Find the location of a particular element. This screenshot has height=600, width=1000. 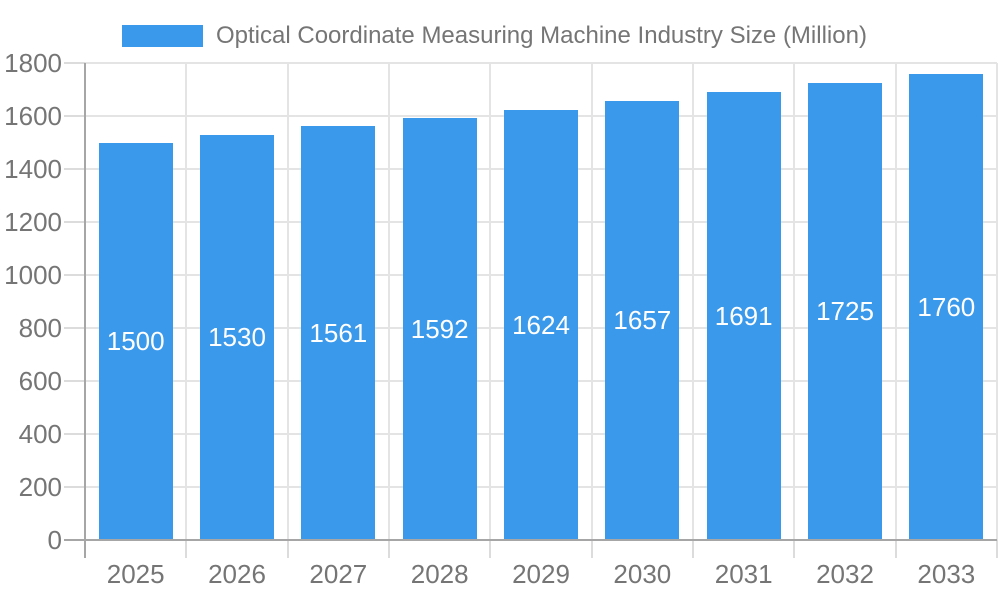

x-axis-label: 2029 is located at coordinates (541, 574).